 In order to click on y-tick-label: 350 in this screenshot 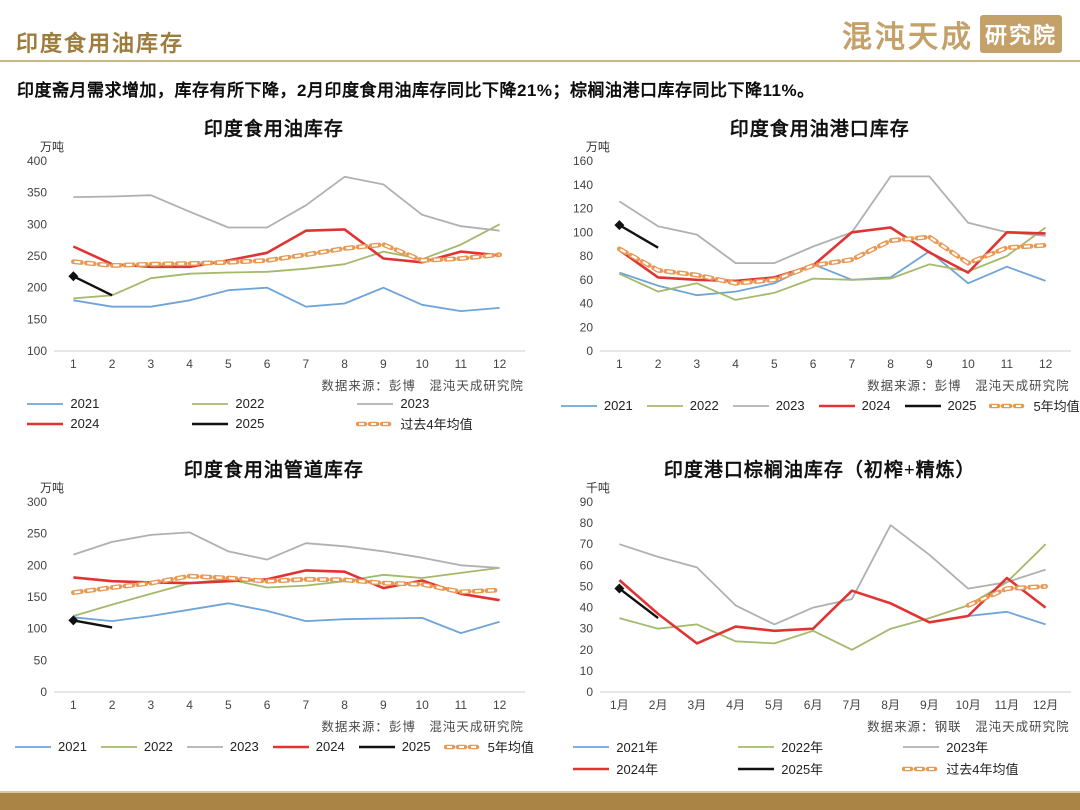, I will do `click(37, 193)`.